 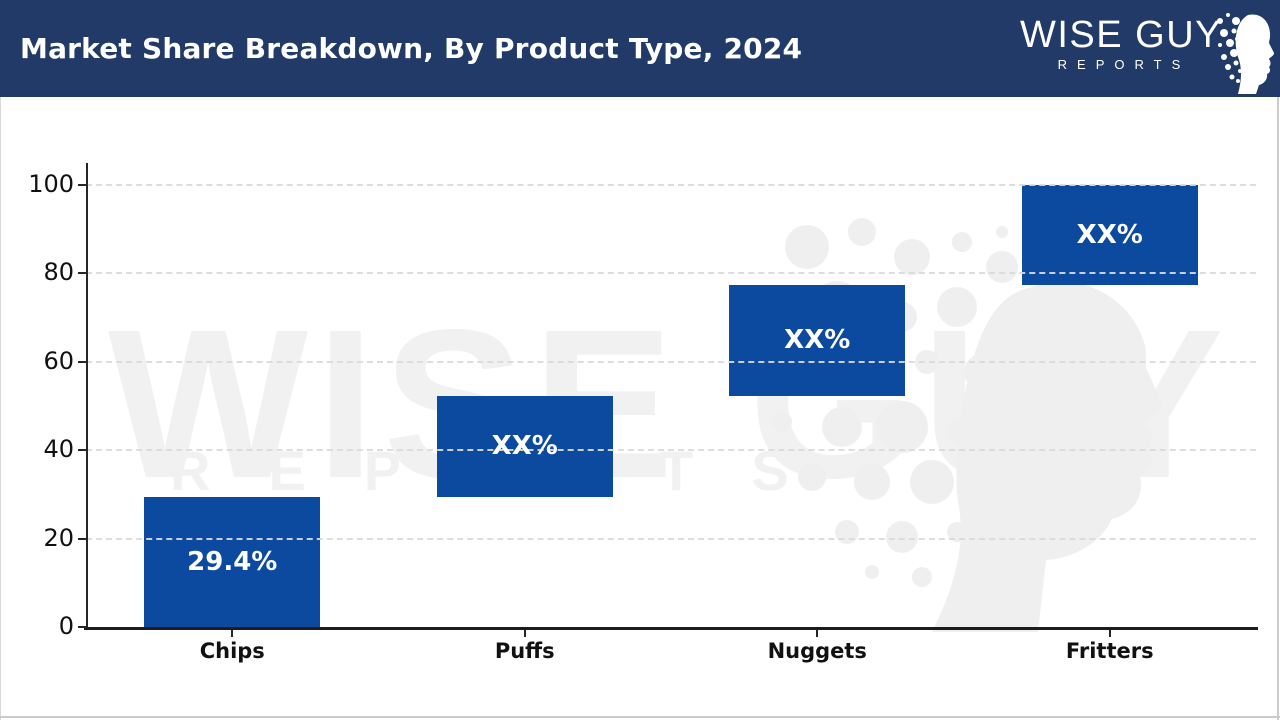 I want to click on x-tick-label-fritters: Fritters, so click(x=1109, y=651).